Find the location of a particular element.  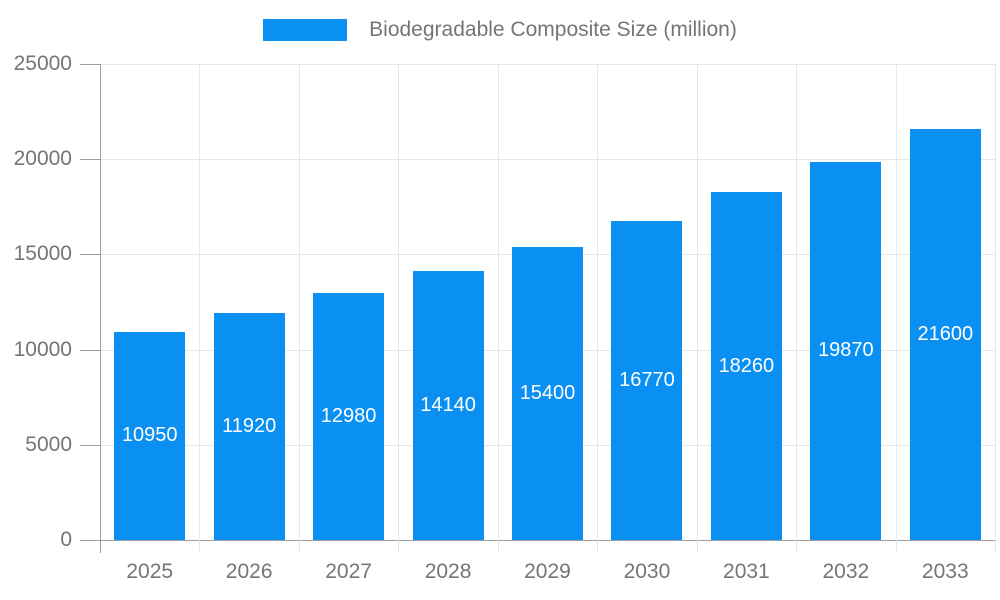

bar-2030: 16770 is located at coordinates (647, 380).